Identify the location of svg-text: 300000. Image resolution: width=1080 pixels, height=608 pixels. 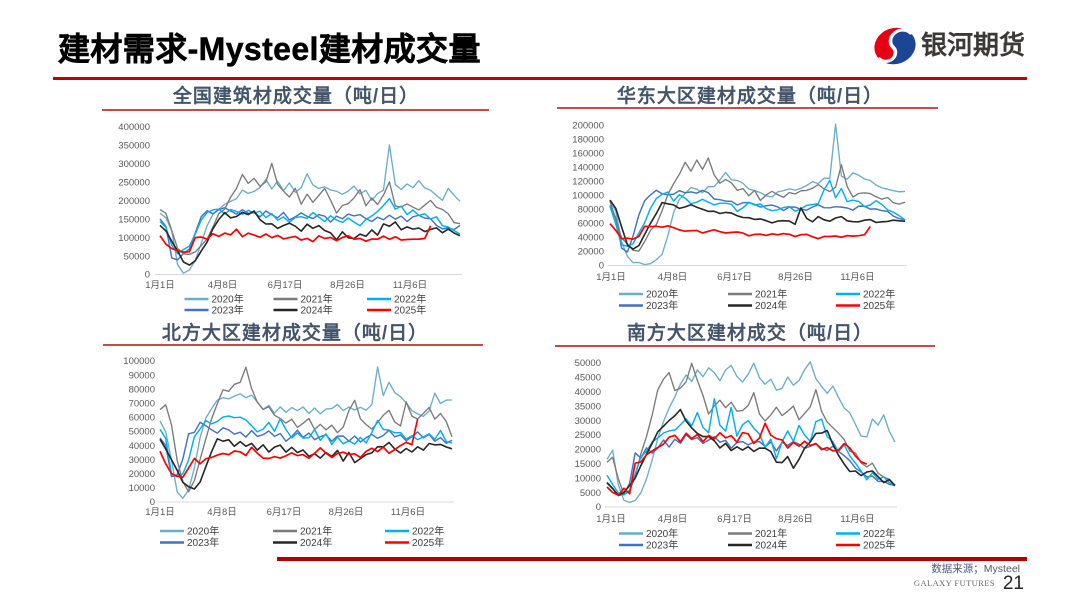
(134, 164).